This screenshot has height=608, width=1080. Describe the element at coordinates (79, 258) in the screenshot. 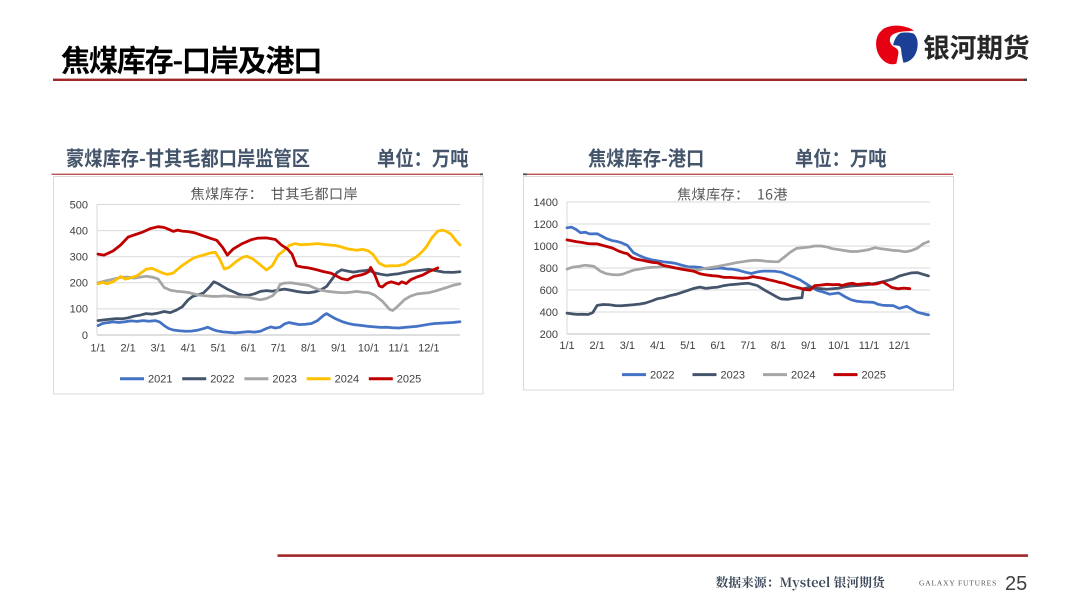

I see `svg-text: 300` at that location.